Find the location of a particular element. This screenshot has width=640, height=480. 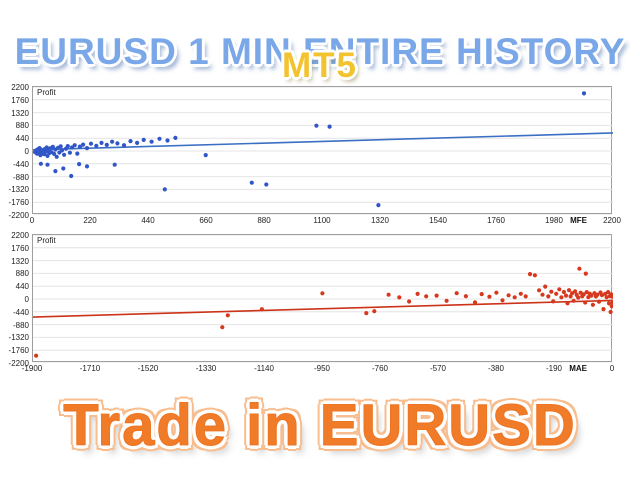

x-tick-label: -190 is located at coordinates (554, 368).